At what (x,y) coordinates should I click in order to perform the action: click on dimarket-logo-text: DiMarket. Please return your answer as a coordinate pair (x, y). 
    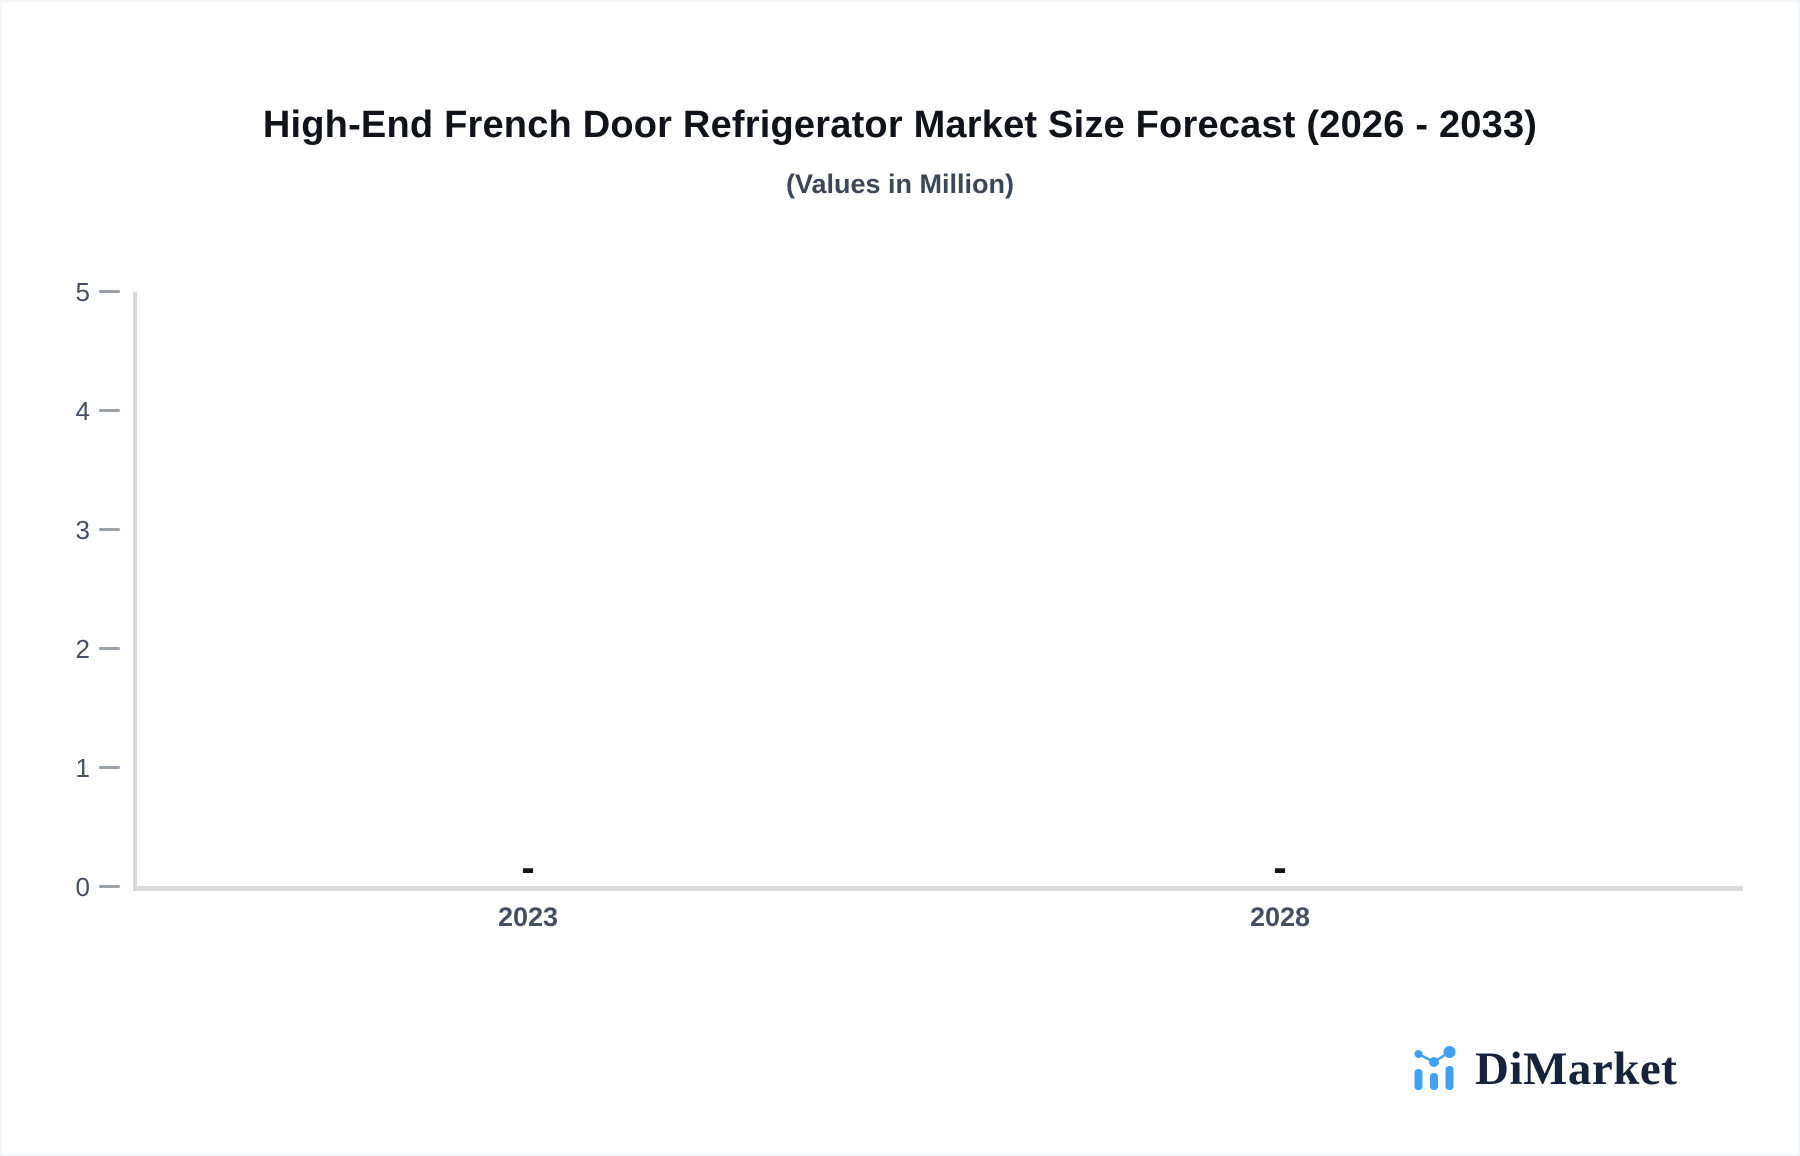
    Looking at the image, I should click on (1576, 1069).